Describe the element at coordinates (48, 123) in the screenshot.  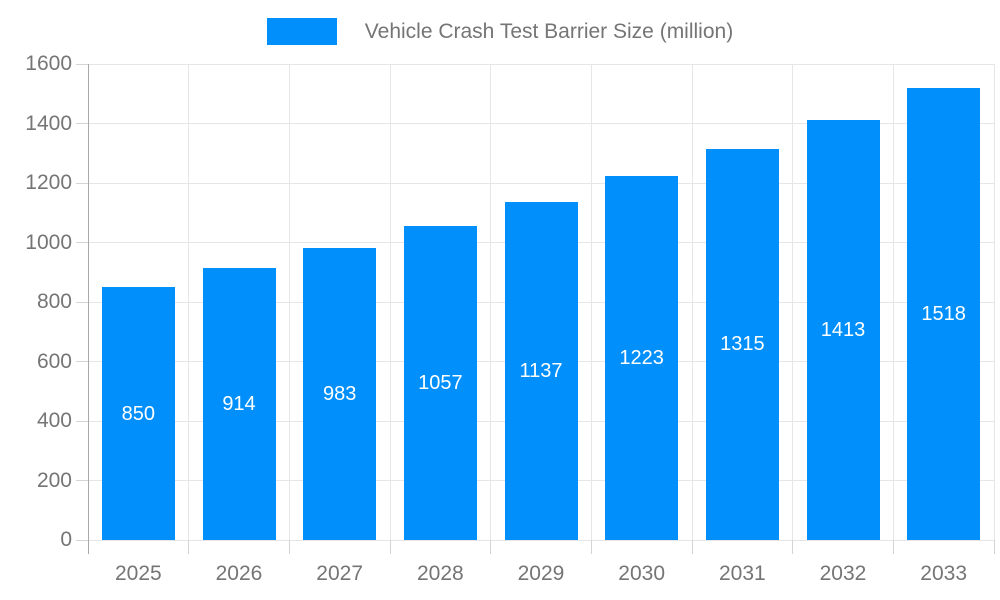
I see `y-axis-label-1400: 1400` at that location.